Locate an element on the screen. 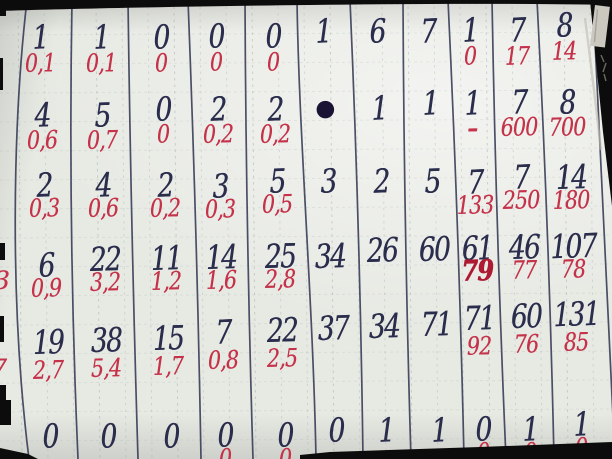 The height and width of the screenshot is (459, 612). black-bottom-edge is located at coordinates (456, 450).